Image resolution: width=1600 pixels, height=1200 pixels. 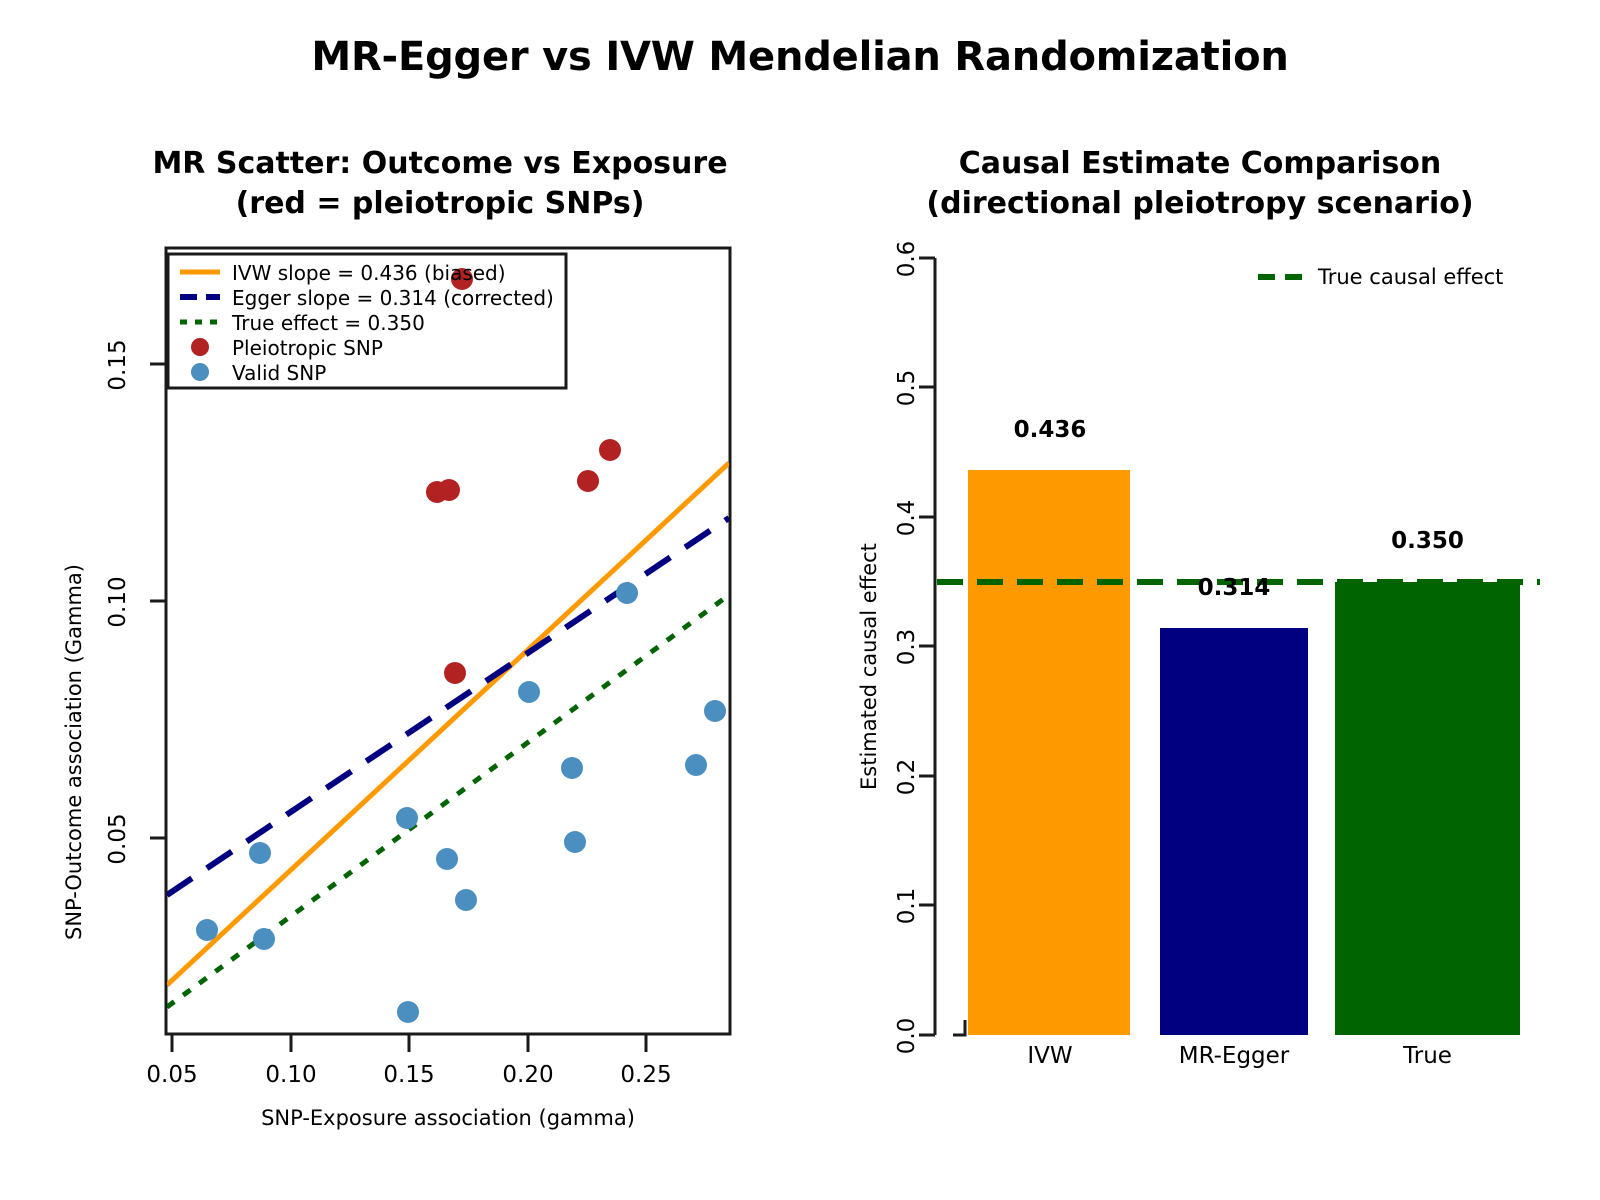 What do you see at coordinates (907, 518) in the screenshot?
I see `bar-ytick-0-4: 0.4` at bounding box center [907, 518].